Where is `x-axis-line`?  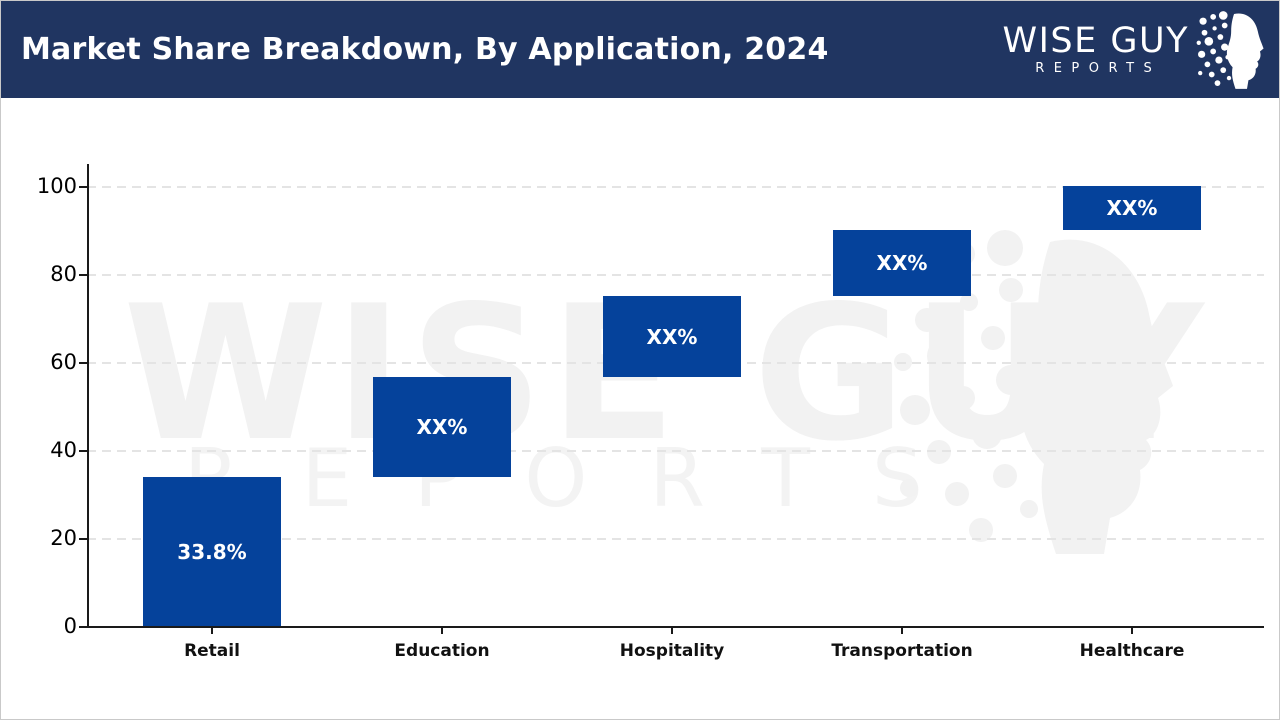 x-axis-line is located at coordinates (675, 627).